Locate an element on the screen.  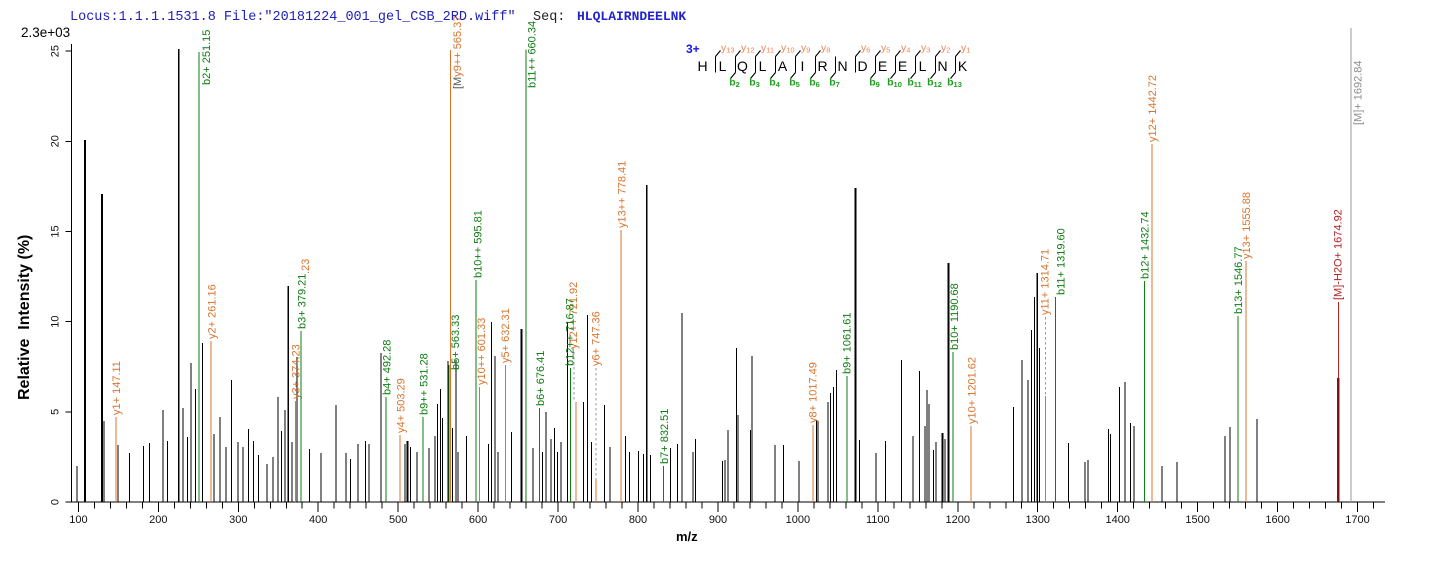
svg-text: I is located at coordinates (803, 66).